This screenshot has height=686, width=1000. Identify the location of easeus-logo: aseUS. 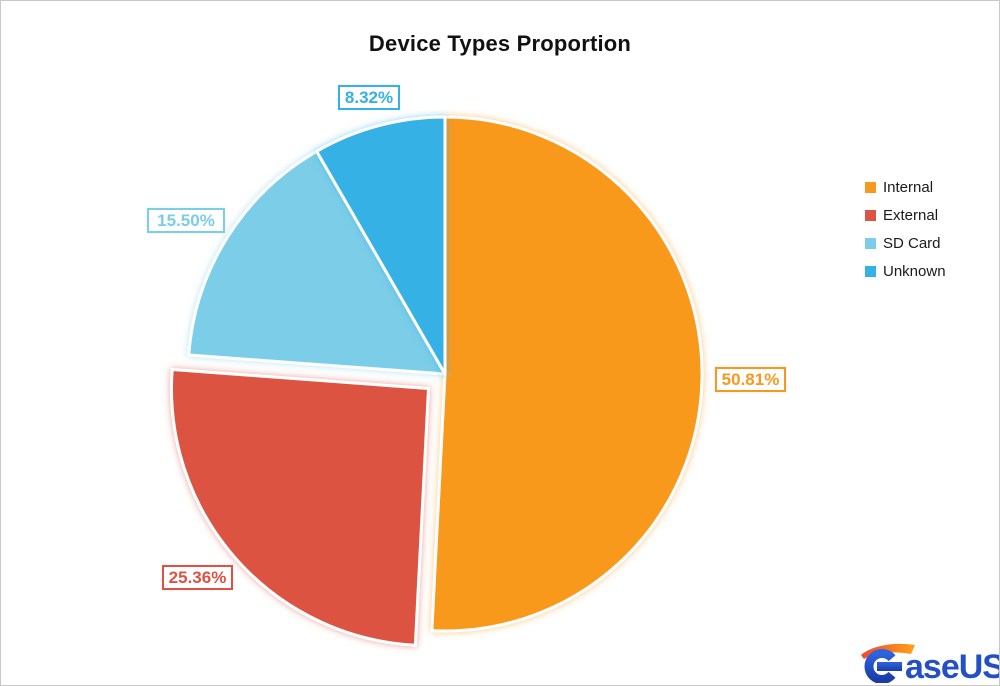
(926, 662).